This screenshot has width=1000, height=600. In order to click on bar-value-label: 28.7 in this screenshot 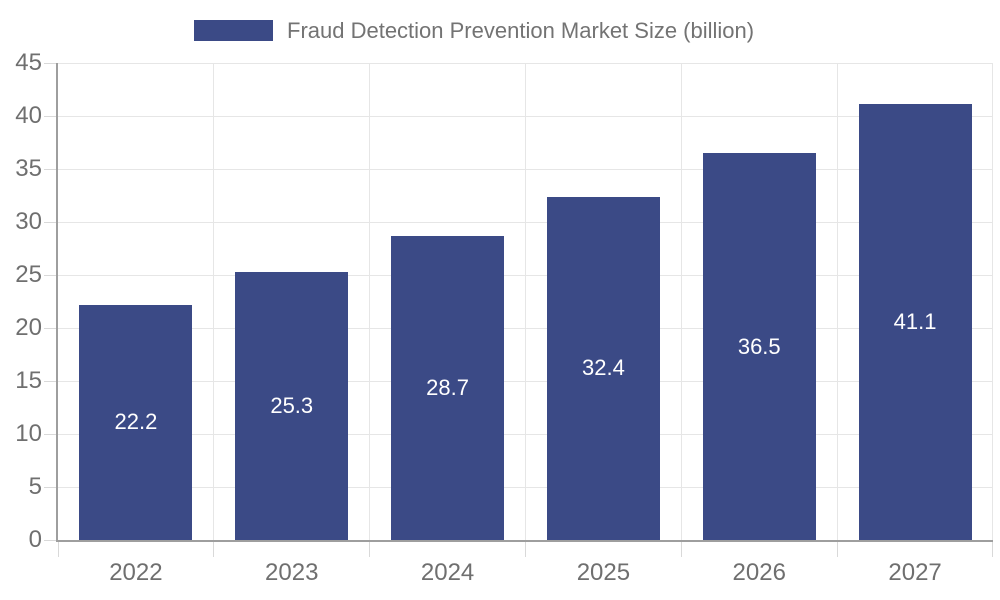, I will do `click(447, 387)`.